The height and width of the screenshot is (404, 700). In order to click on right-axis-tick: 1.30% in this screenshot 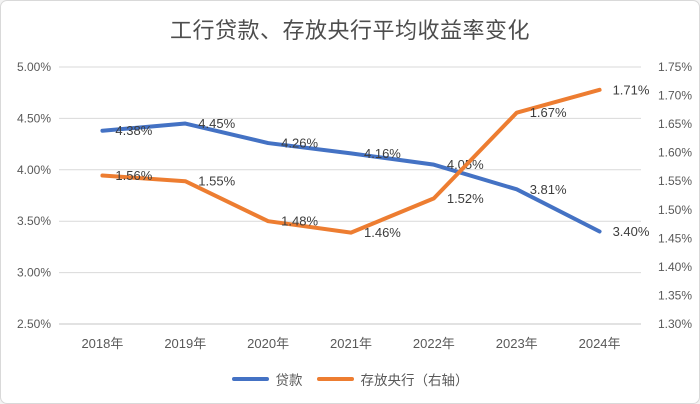, I will do `click(675, 324)`.